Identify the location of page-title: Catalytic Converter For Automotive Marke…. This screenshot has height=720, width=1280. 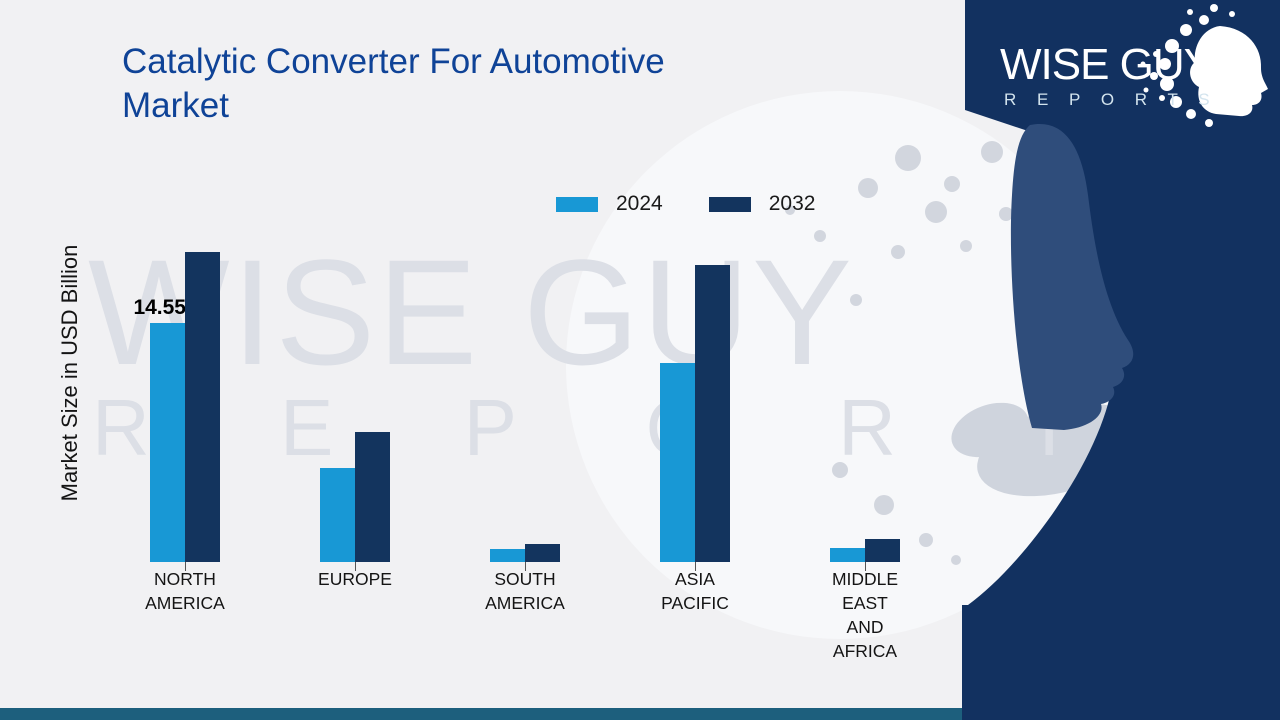
(393, 83).